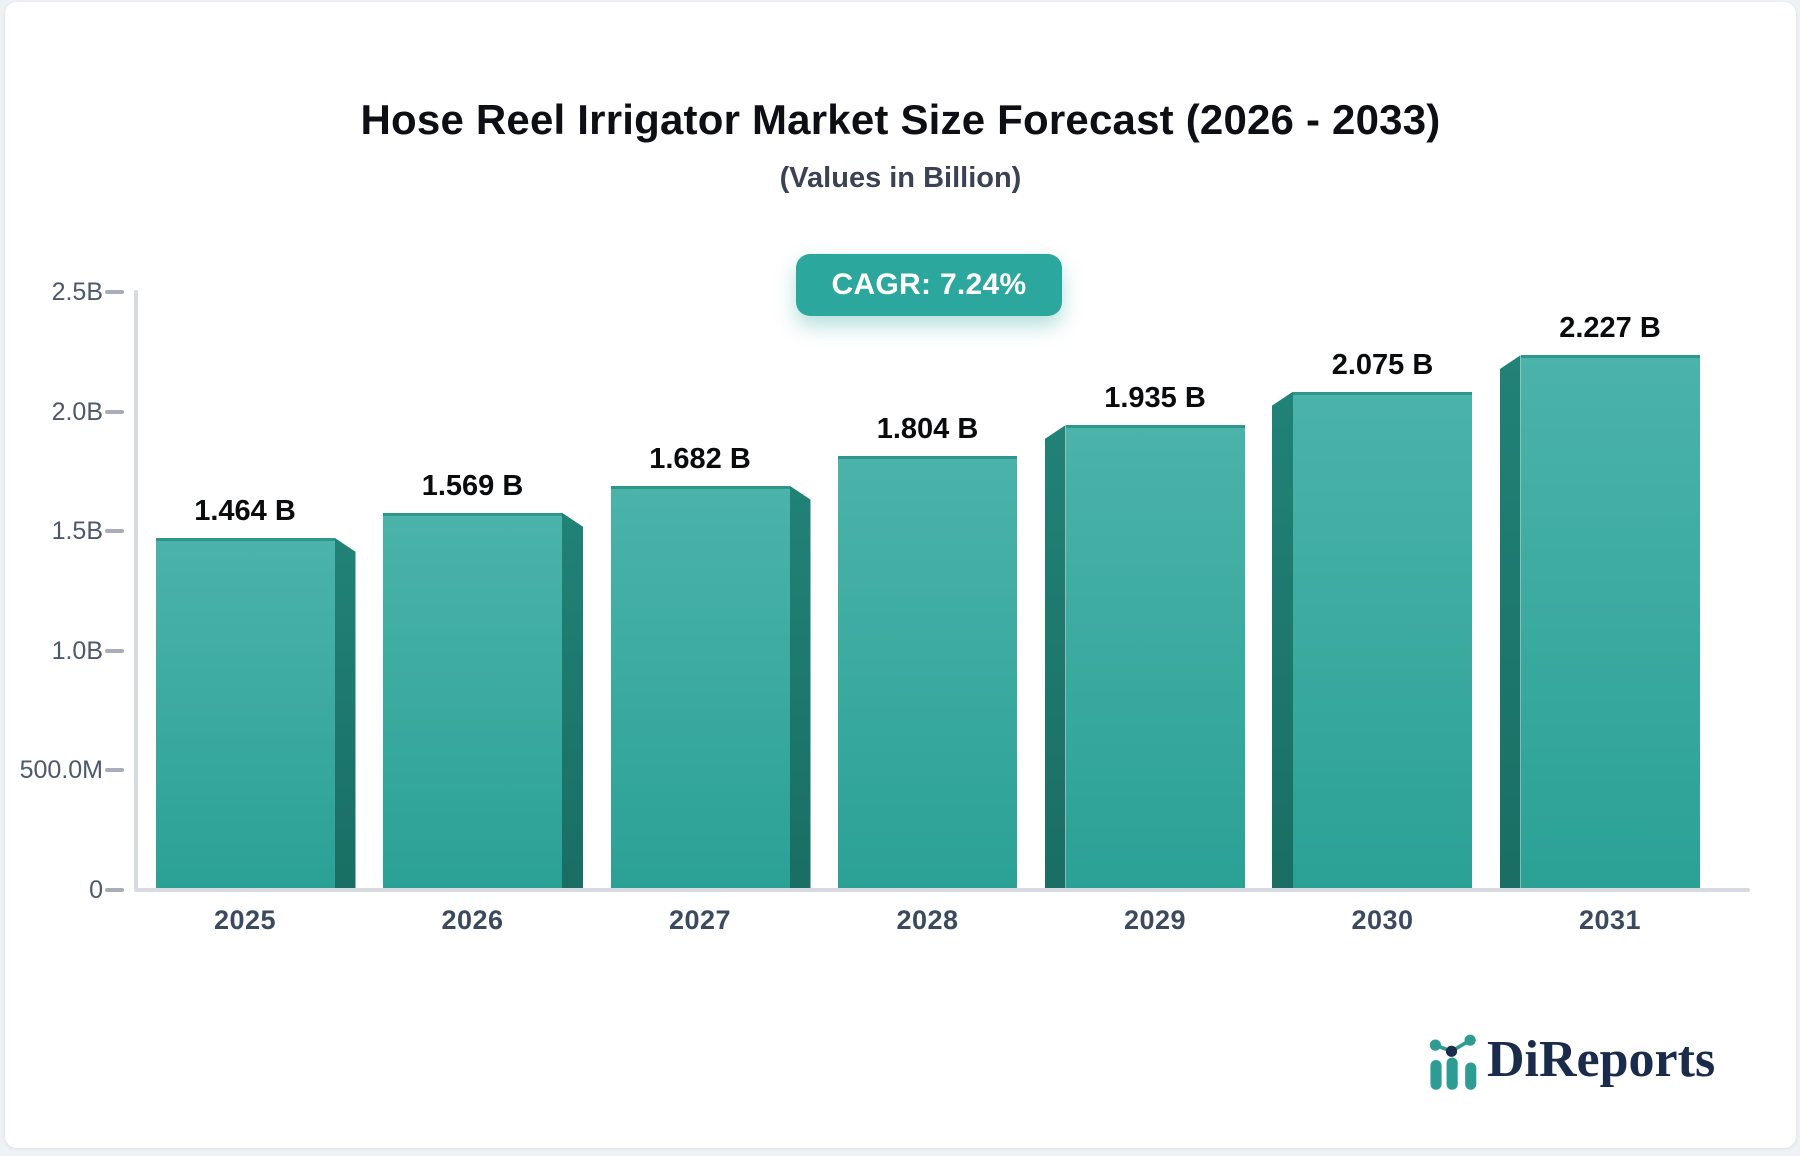 Image resolution: width=1800 pixels, height=1156 pixels. What do you see at coordinates (472, 485) in the screenshot?
I see `bar-value-label: 1.569 B` at bounding box center [472, 485].